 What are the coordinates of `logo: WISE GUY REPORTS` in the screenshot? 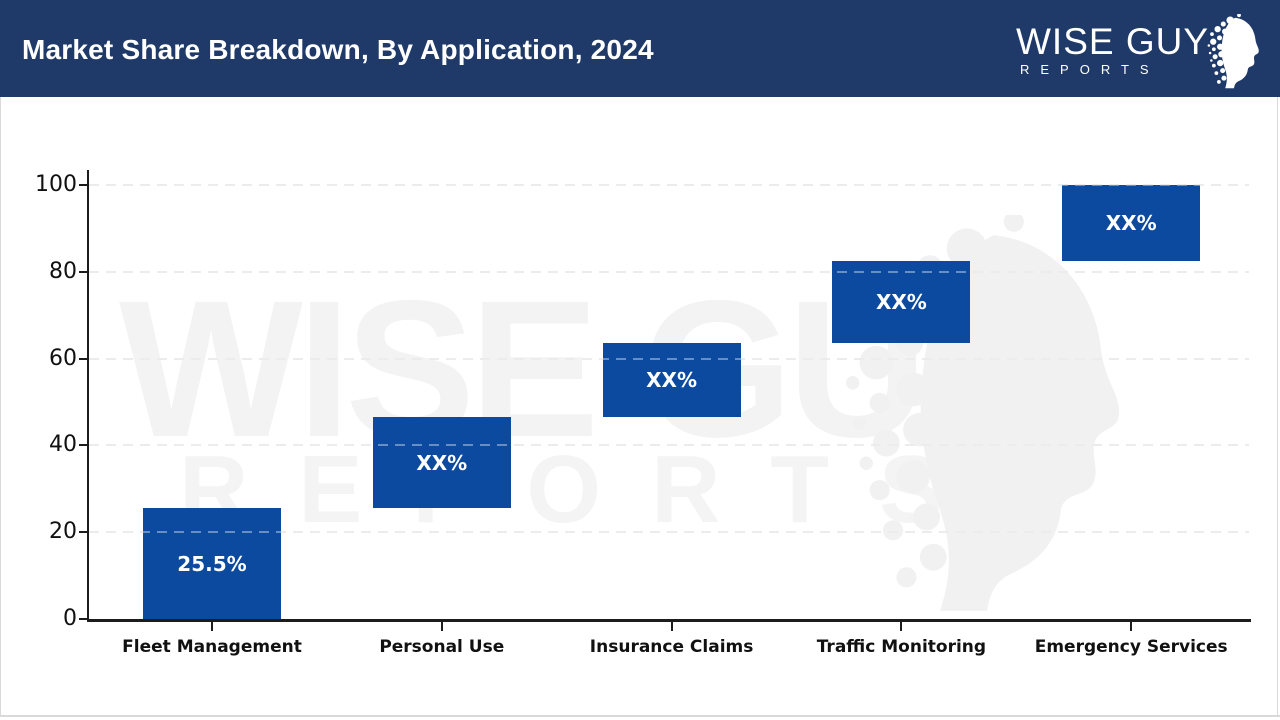 It's located at (1141, 50).